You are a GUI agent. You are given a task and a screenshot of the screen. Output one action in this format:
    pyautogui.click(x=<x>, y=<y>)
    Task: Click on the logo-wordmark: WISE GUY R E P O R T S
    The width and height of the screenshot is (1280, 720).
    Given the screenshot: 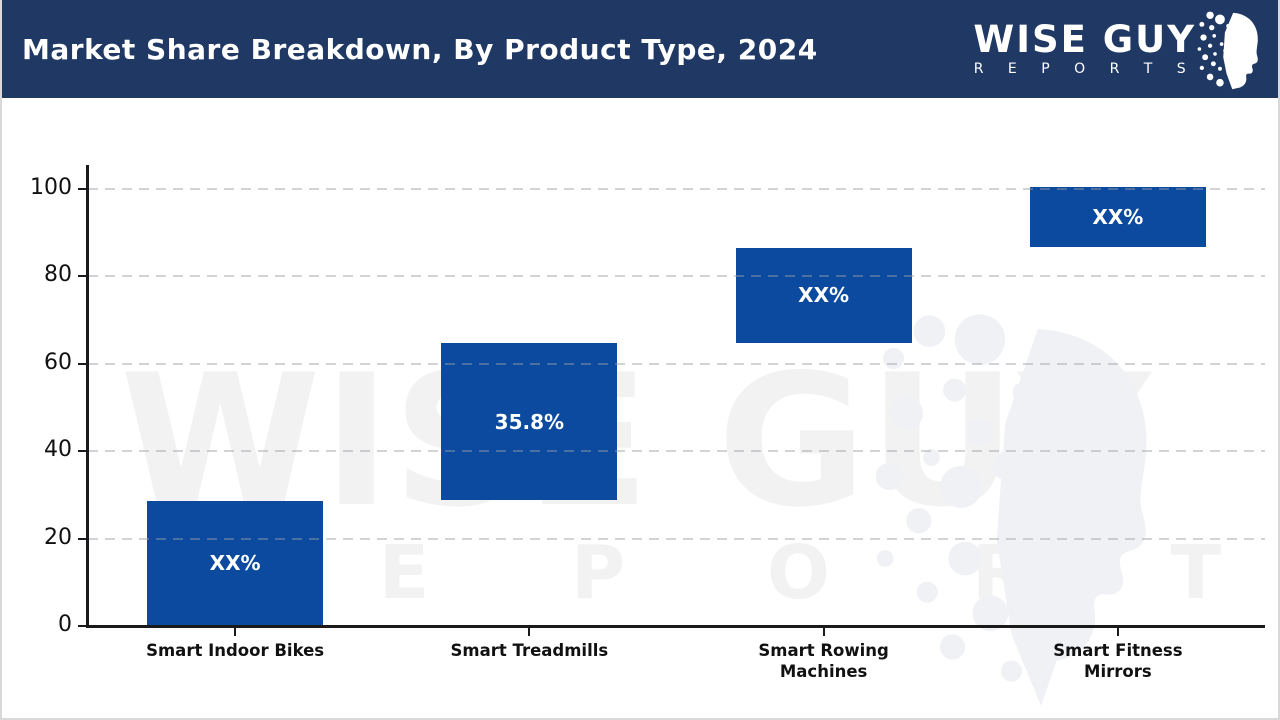 What is the action you would take?
    pyautogui.click(x=1084, y=49)
    